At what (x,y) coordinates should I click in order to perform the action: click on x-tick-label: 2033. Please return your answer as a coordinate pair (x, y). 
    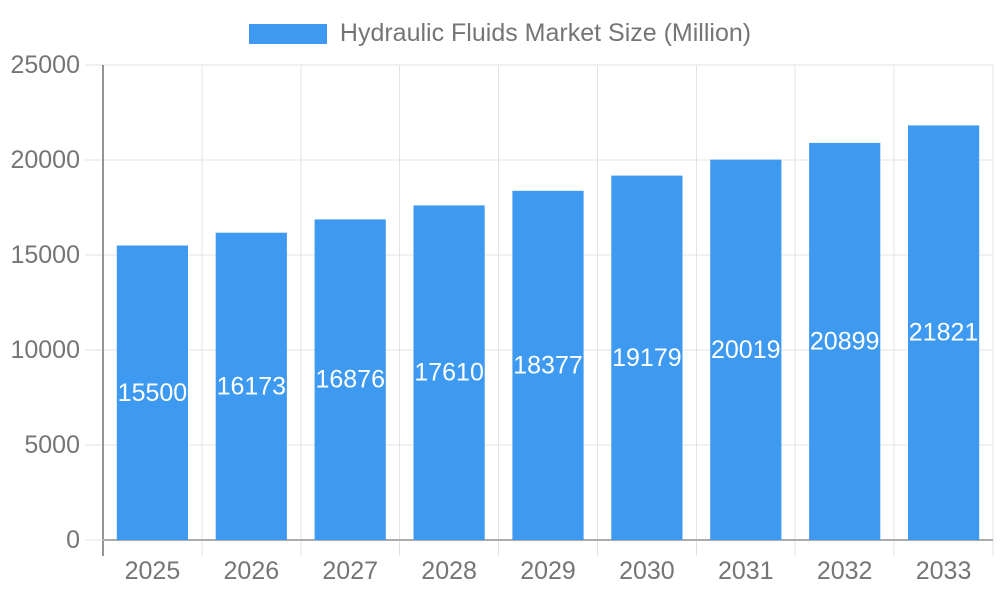
    Looking at the image, I should click on (944, 571).